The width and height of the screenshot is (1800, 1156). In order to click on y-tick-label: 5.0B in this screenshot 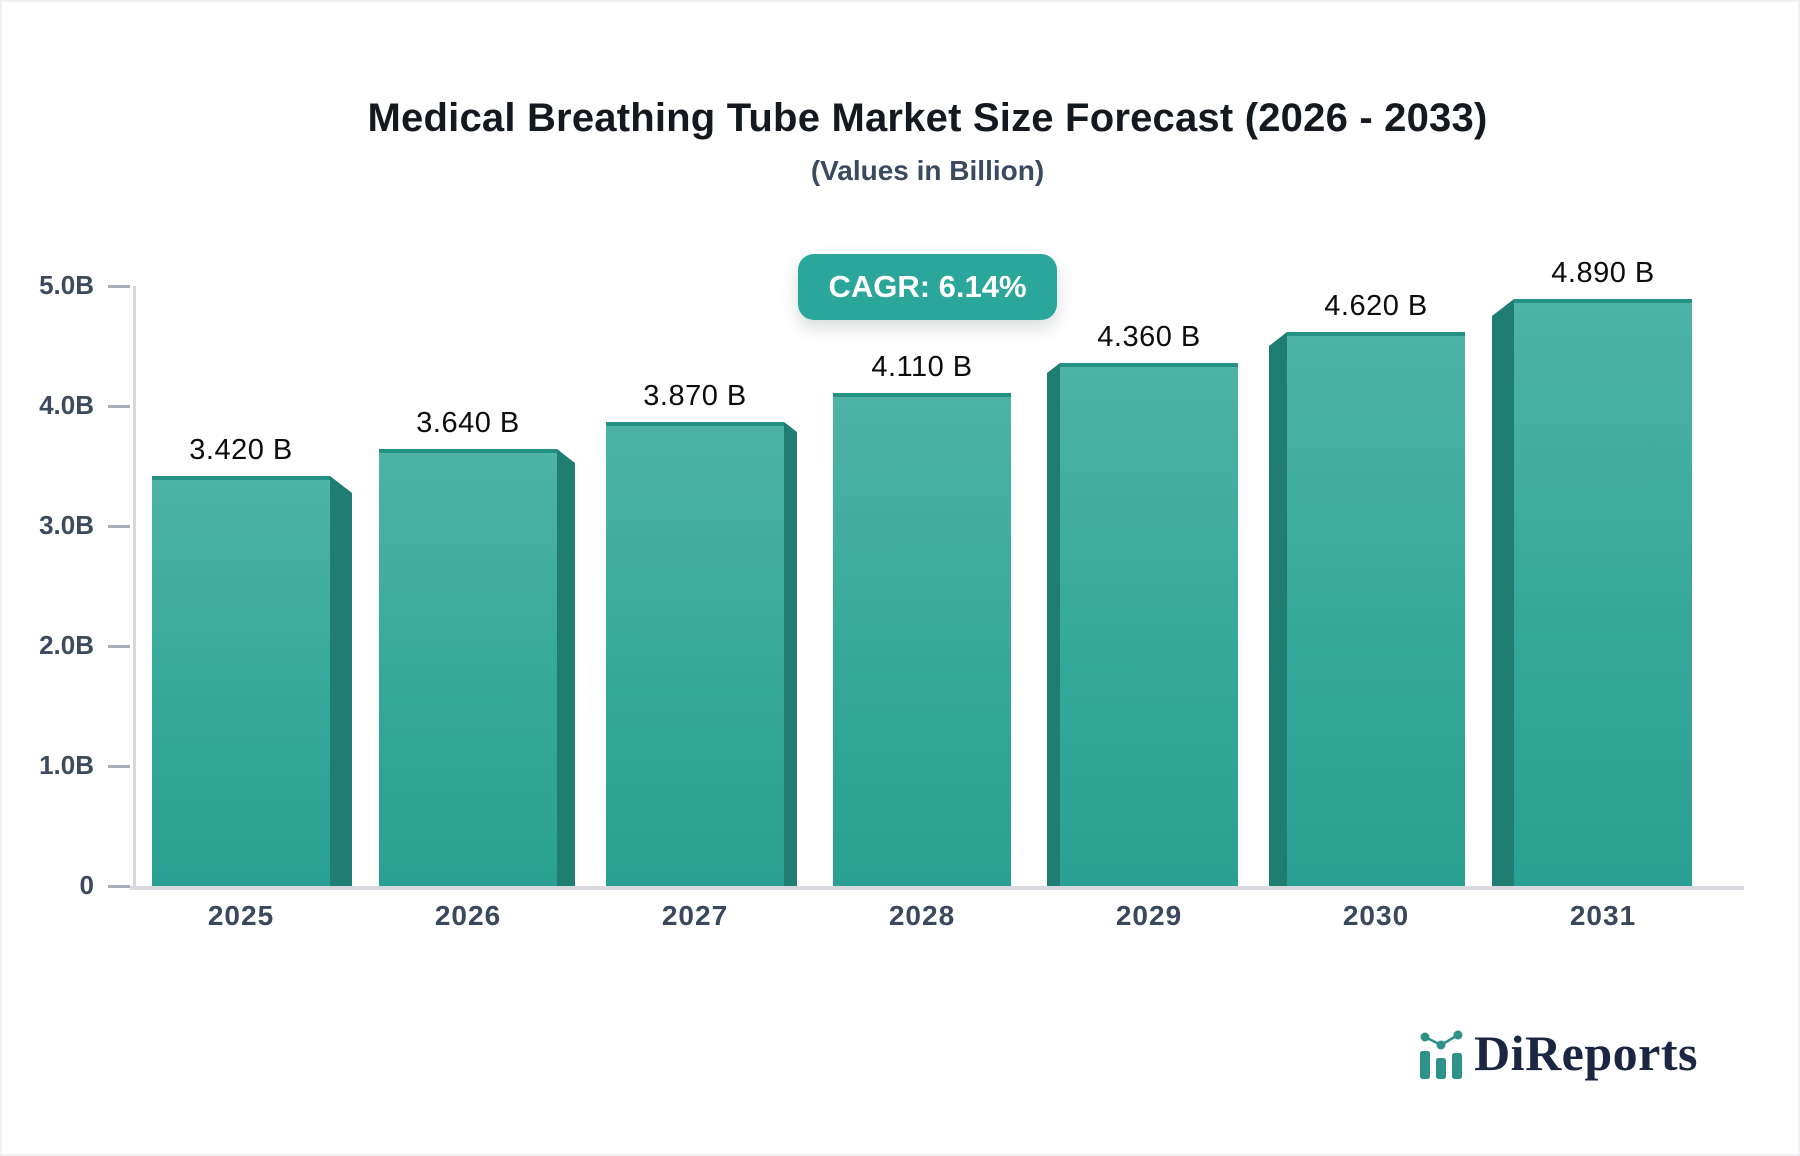, I will do `click(66, 285)`.